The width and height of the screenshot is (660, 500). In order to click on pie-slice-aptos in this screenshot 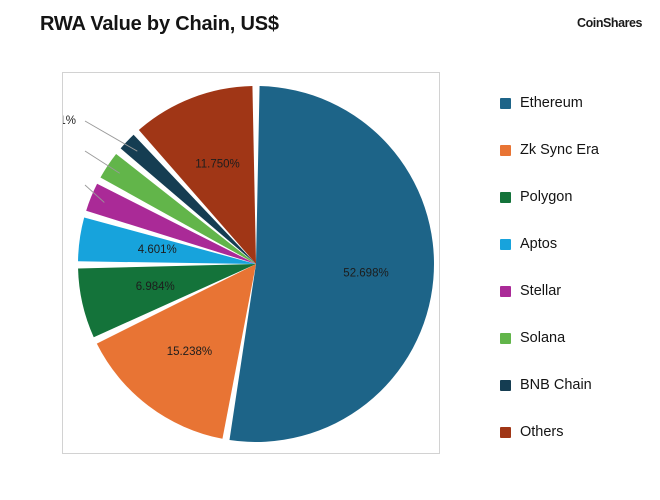, I will do `click(167, 240)`.